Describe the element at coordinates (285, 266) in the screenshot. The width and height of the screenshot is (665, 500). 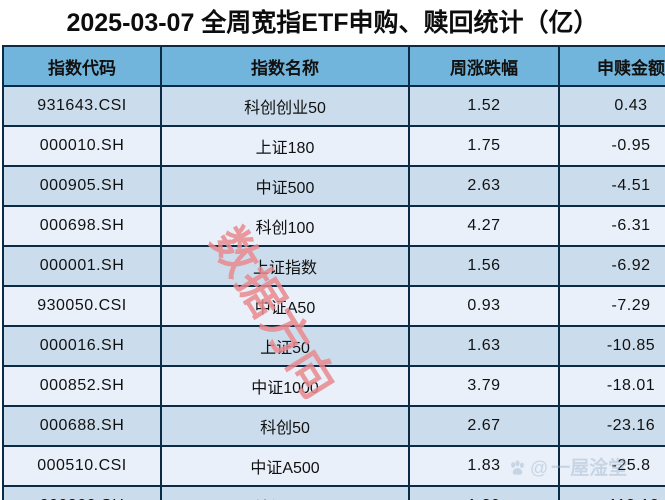
I see `cell-index-name: 上证指数` at that location.